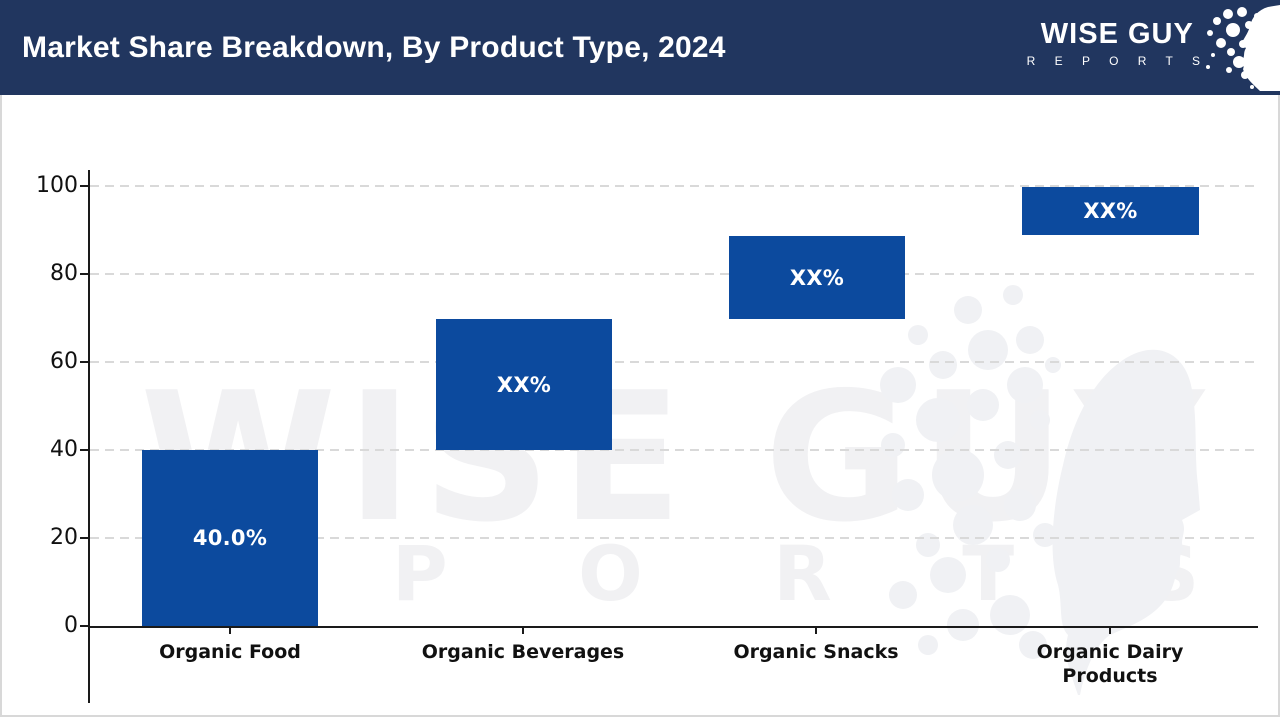 The height and width of the screenshot is (720, 1280). I want to click on bar-organic-snacks: XX%, so click(817, 277).